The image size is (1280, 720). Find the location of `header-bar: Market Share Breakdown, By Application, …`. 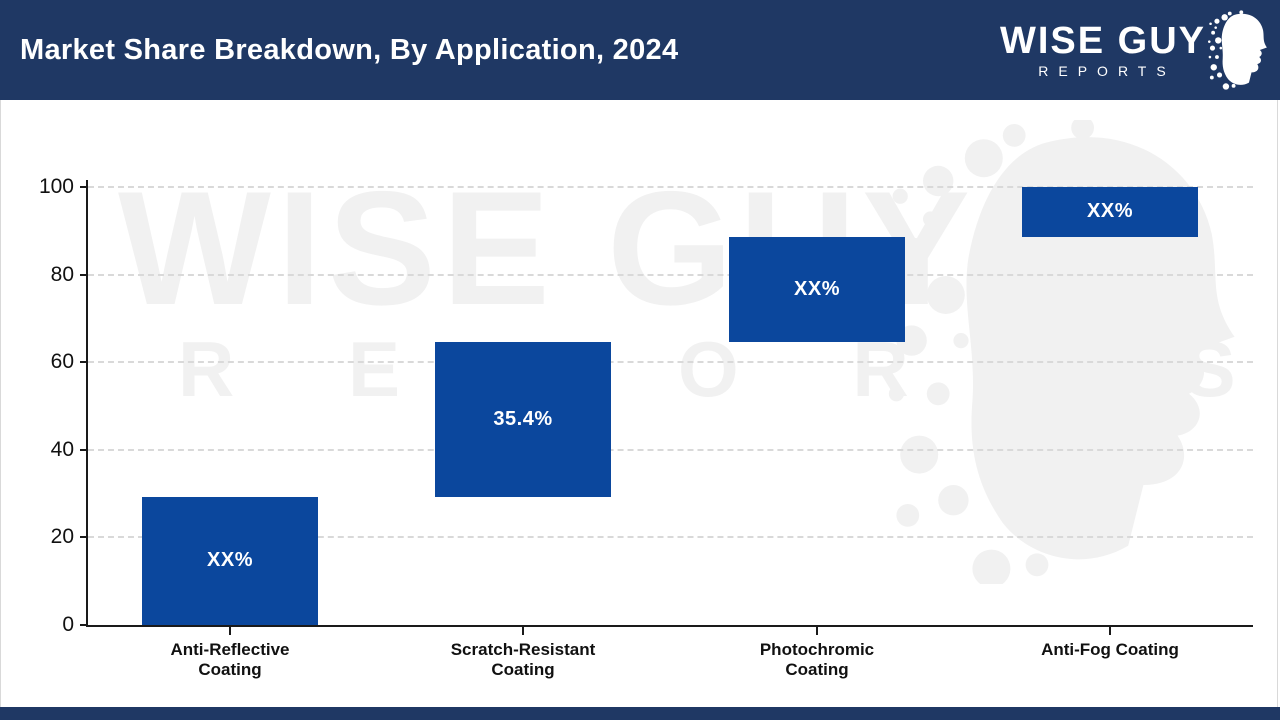

header-bar: Market Share Breakdown, By Application, … is located at coordinates (640, 50).